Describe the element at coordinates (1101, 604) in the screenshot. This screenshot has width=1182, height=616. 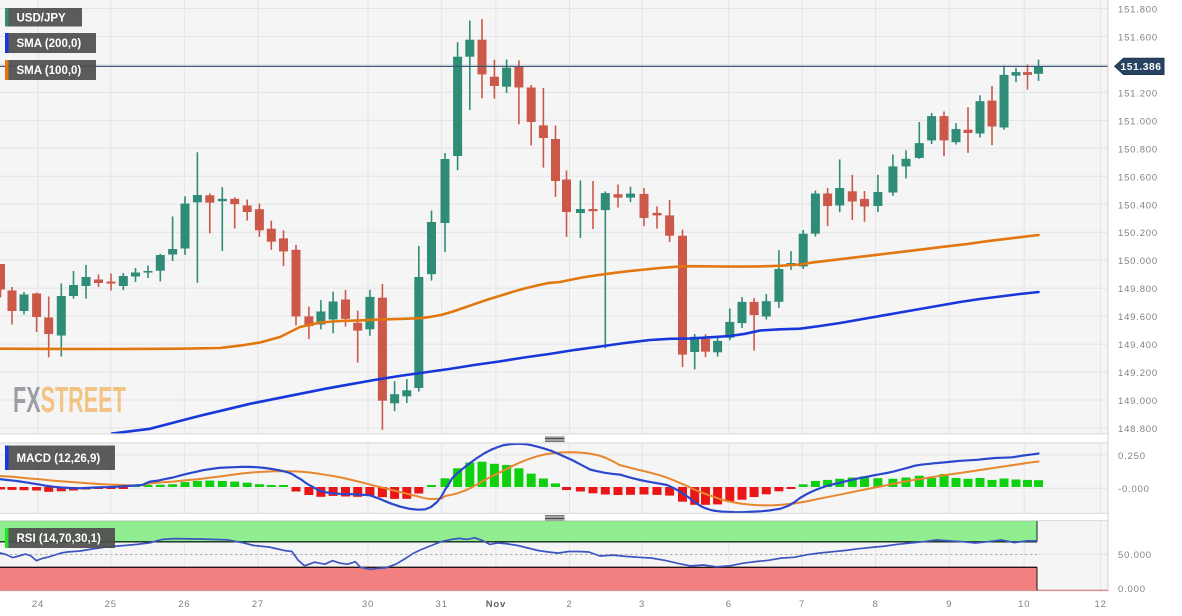
I see `svg-text: 12` at that location.